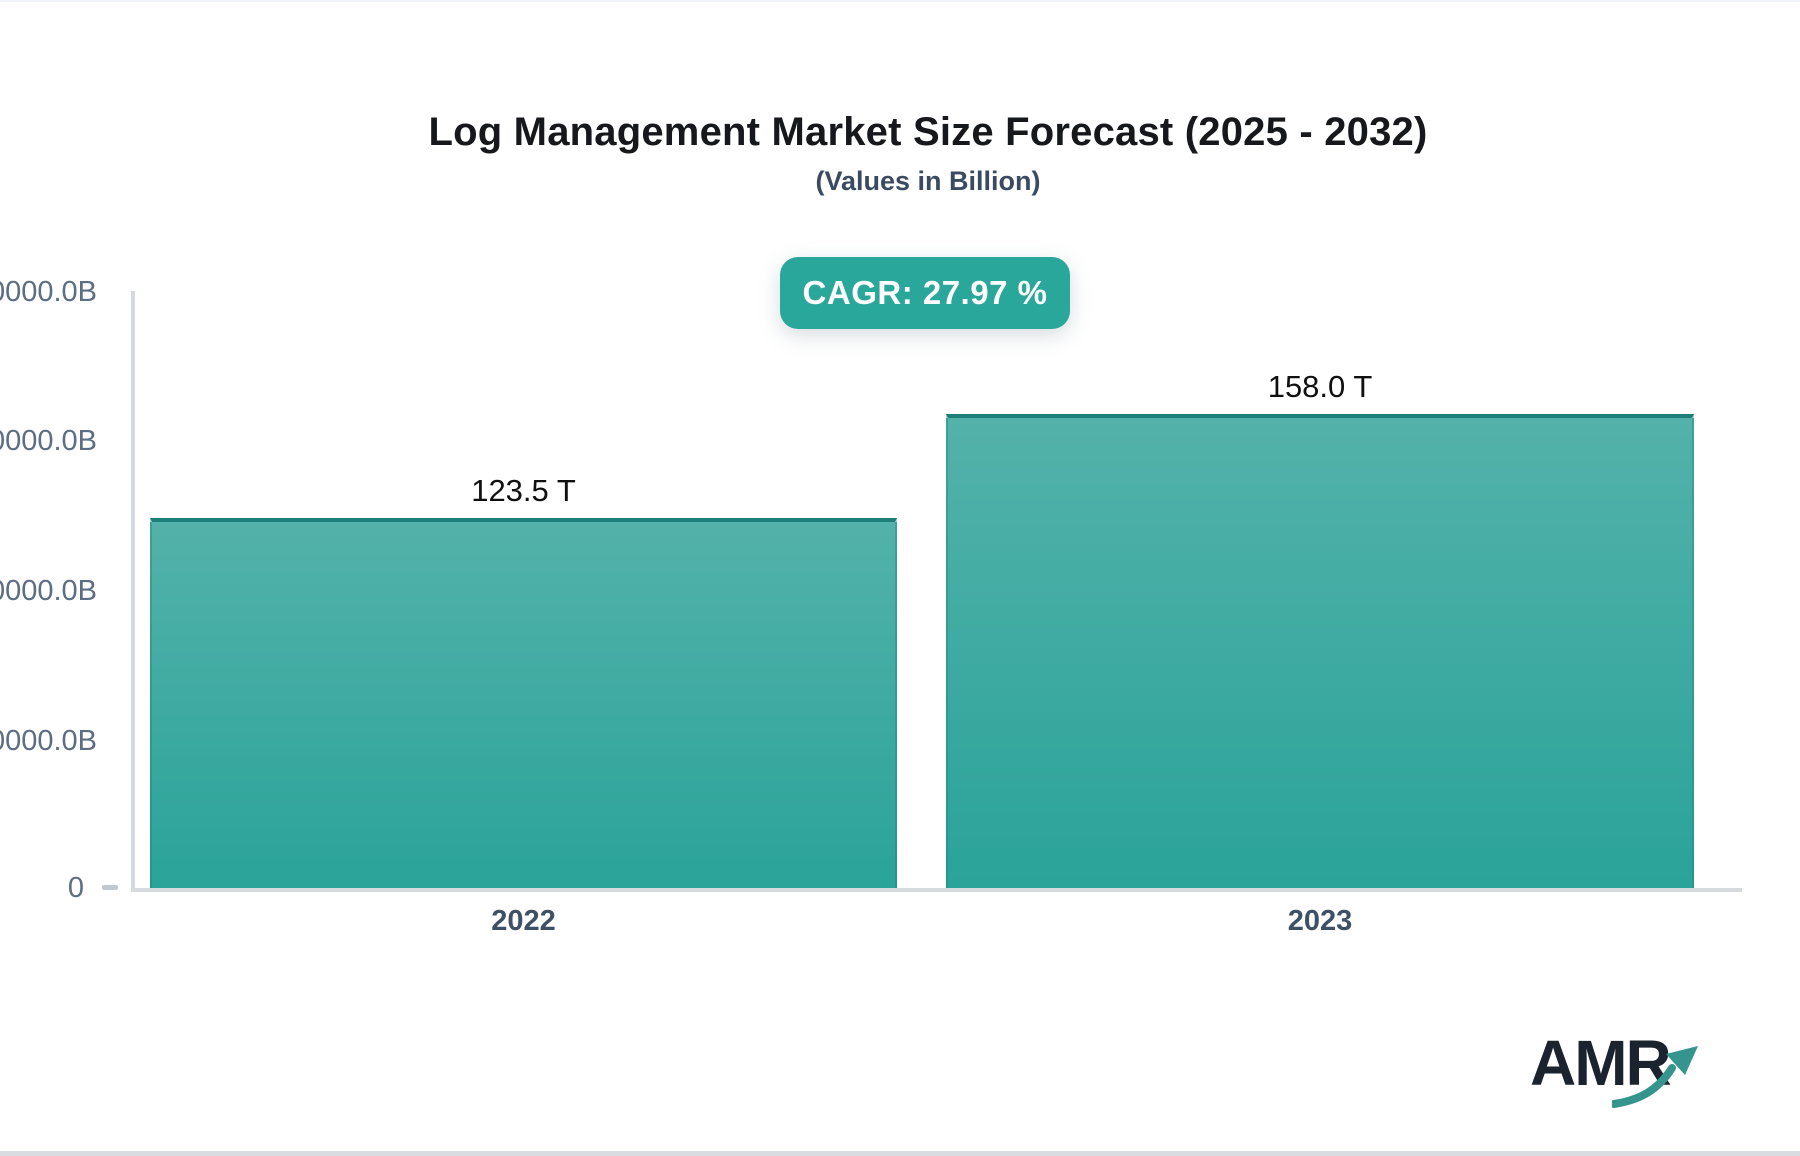  What do you see at coordinates (900, 1153) in the screenshot?
I see `page-bottom-border` at bounding box center [900, 1153].